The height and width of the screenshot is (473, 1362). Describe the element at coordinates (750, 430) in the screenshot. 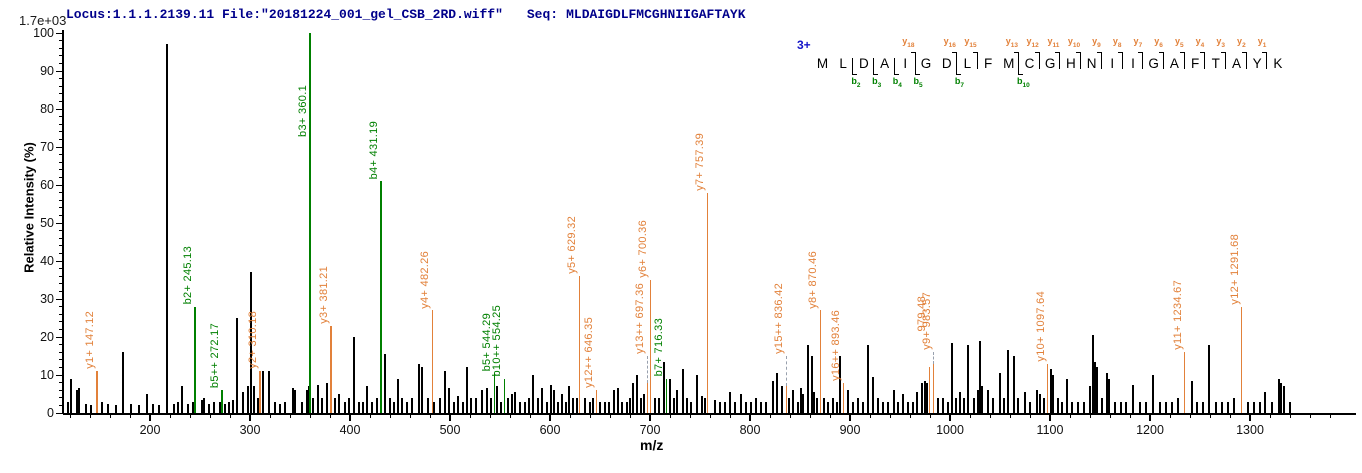

I see `x-tick-label: 800` at that location.